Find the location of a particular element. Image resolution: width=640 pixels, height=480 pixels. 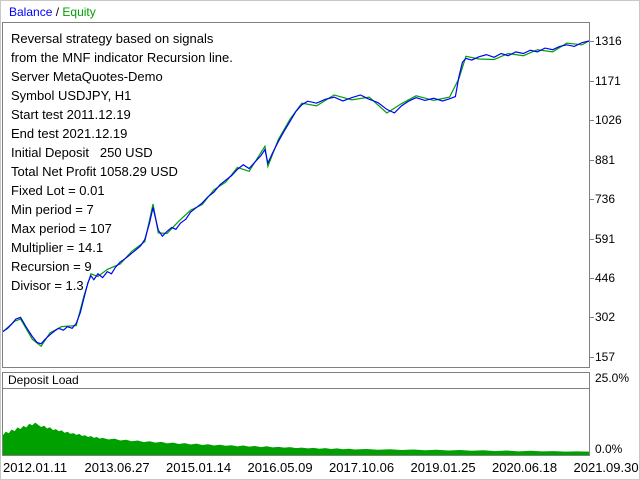

y-axis-label: 591 is located at coordinates (605, 238).